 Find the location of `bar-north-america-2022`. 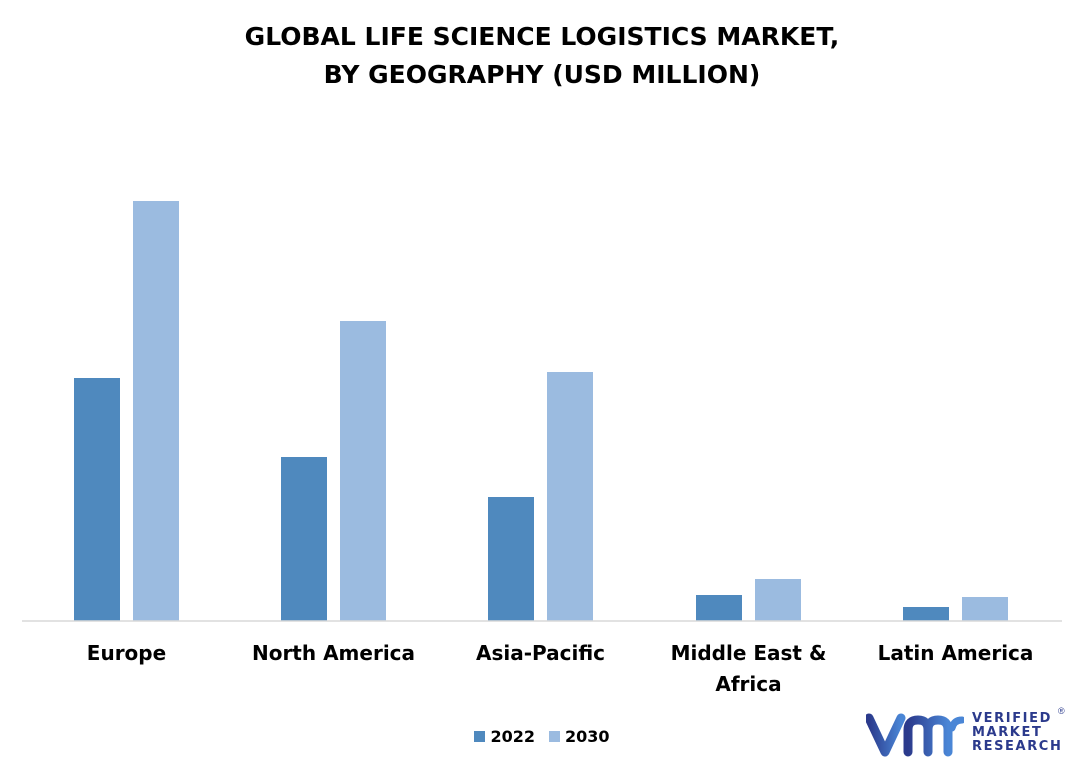

bar-north-america-2022 is located at coordinates (304, 539).